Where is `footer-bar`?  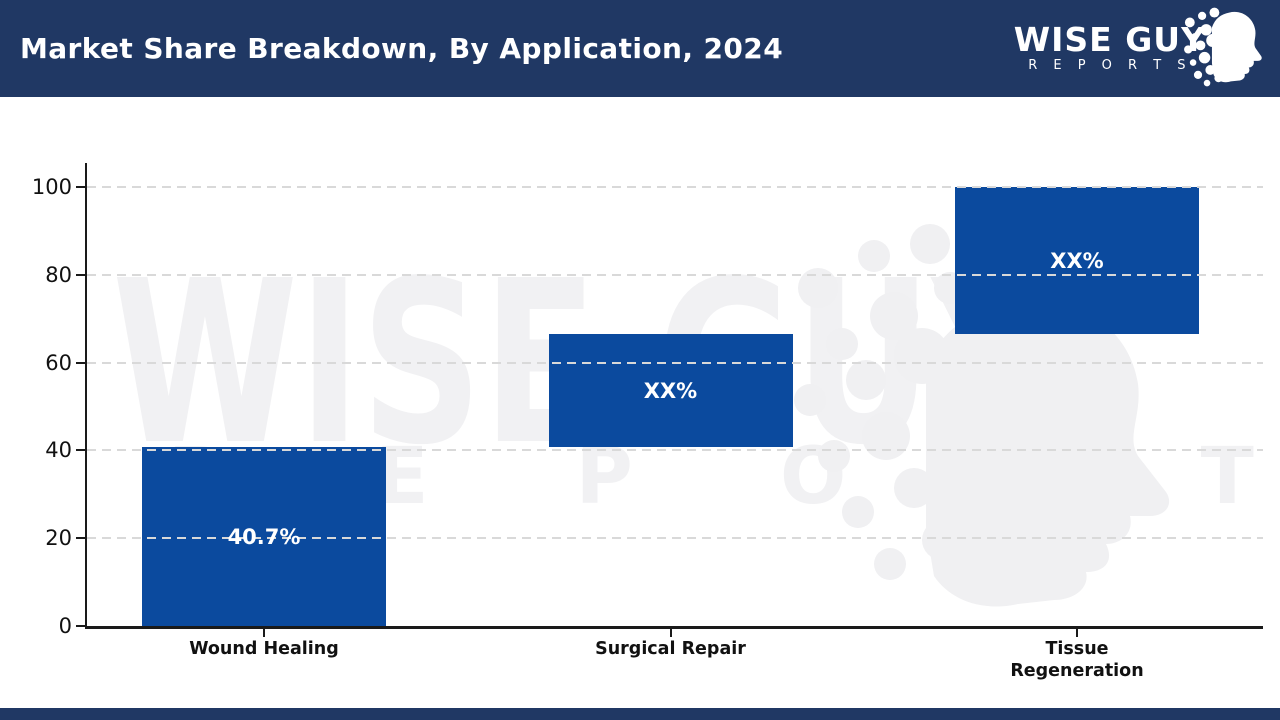 footer-bar is located at coordinates (640, 714).